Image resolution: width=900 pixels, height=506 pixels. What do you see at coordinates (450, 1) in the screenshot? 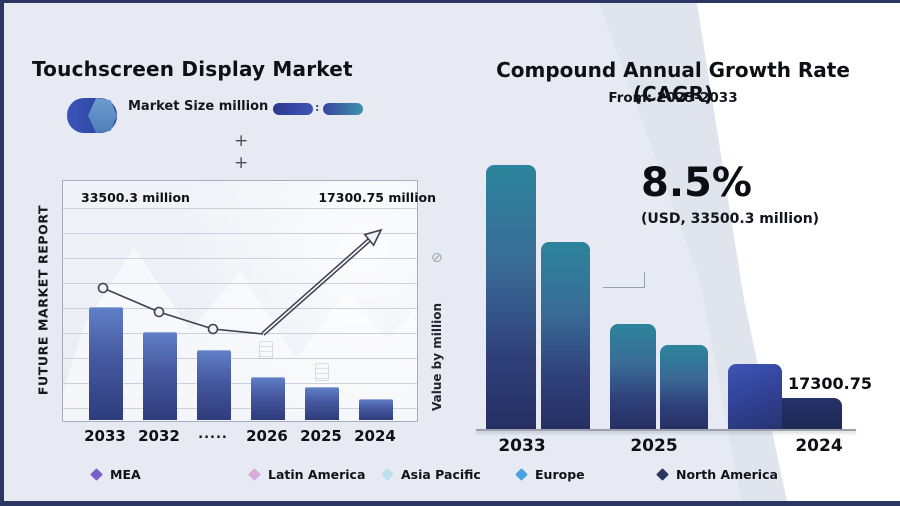
I see `frame-border-top` at bounding box center [450, 1].